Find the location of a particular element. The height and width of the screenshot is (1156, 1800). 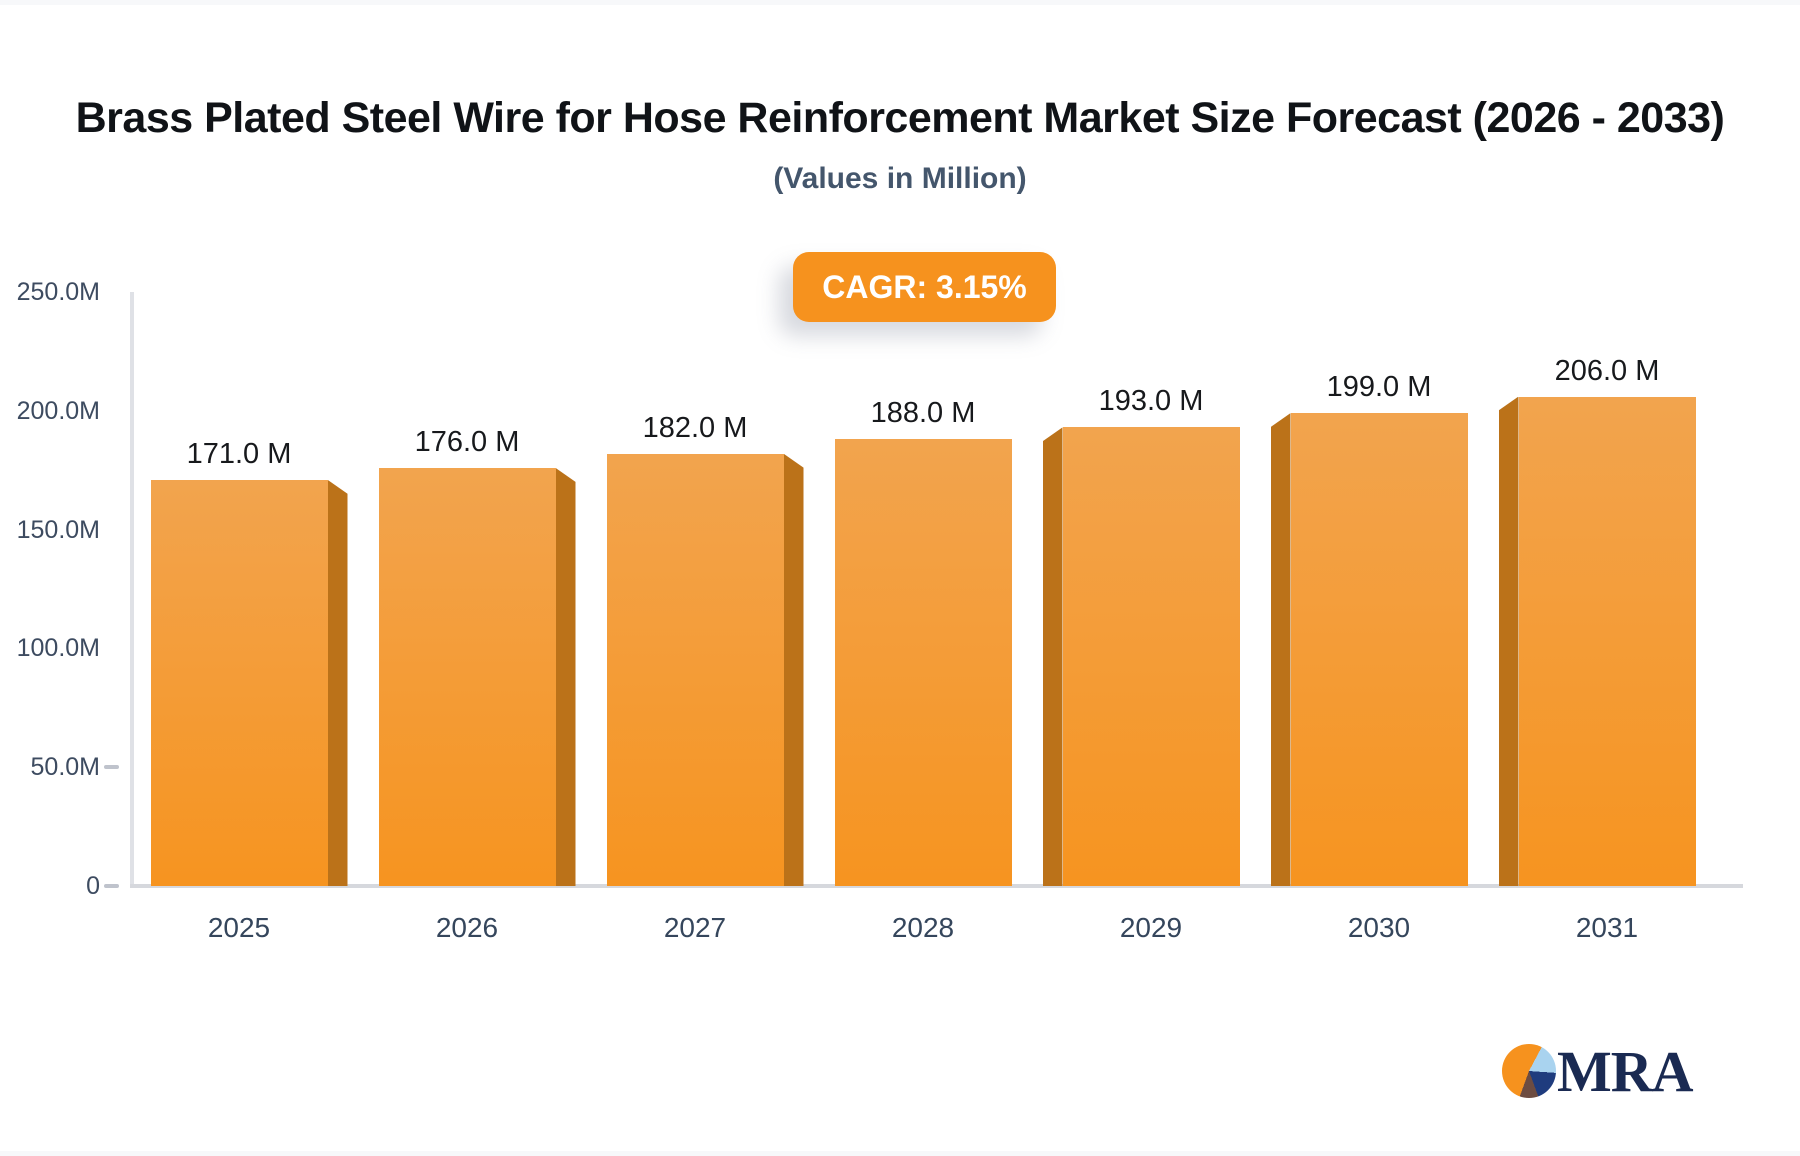

logo-text: MRA is located at coordinates (1625, 1071).